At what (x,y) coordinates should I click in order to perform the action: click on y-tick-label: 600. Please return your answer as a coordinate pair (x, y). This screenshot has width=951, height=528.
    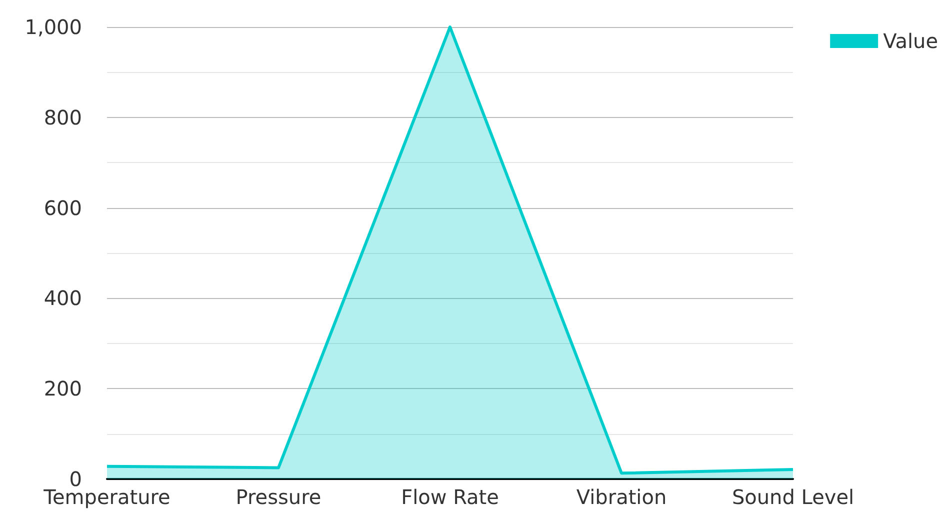
    Looking at the image, I should click on (63, 208).